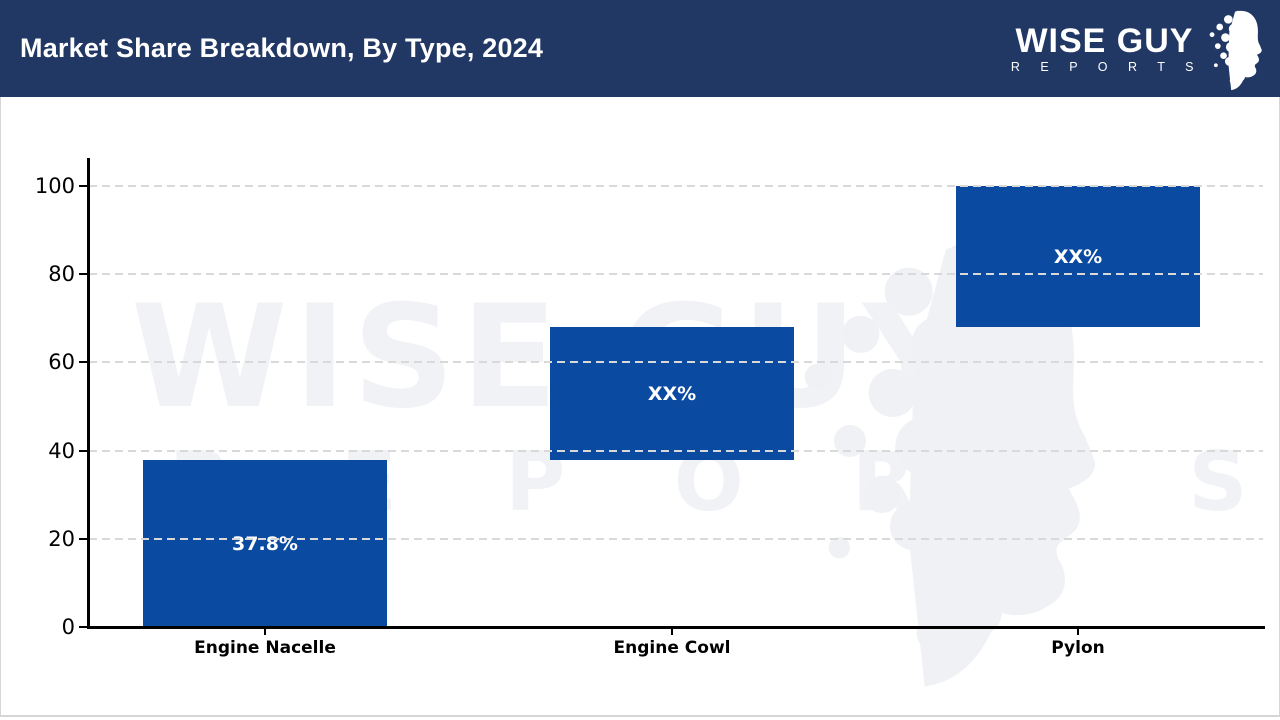 This screenshot has width=1280, height=720. What do you see at coordinates (61, 450) in the screenshot?
I see `y-tick-label: 40` at bounding box center [61, 450].